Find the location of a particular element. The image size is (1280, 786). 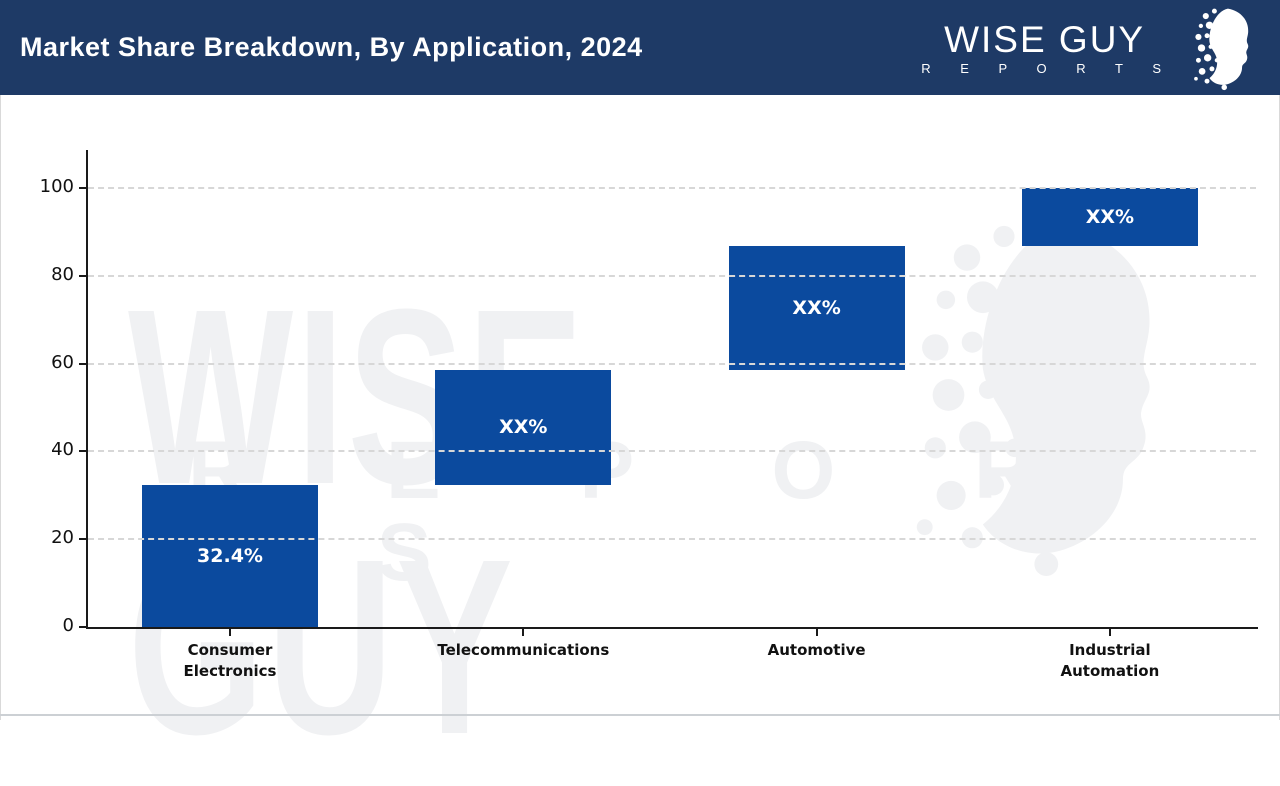

x-axis-category-label: Telecommunications is located at coordinates (523, 650).